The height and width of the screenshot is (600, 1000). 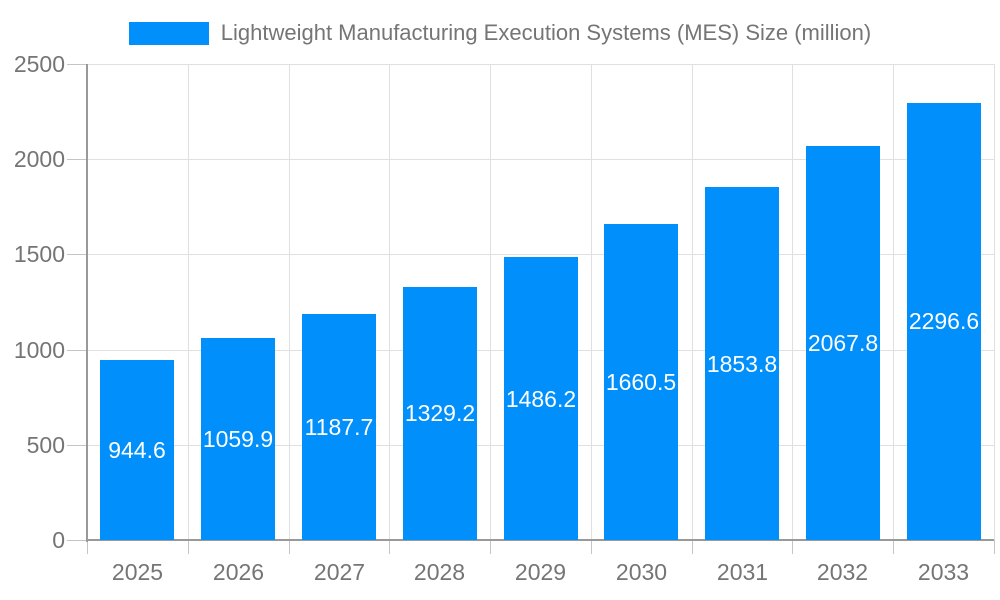 I want to click on x-tick-label: 2032, so click(x=842, y=572).